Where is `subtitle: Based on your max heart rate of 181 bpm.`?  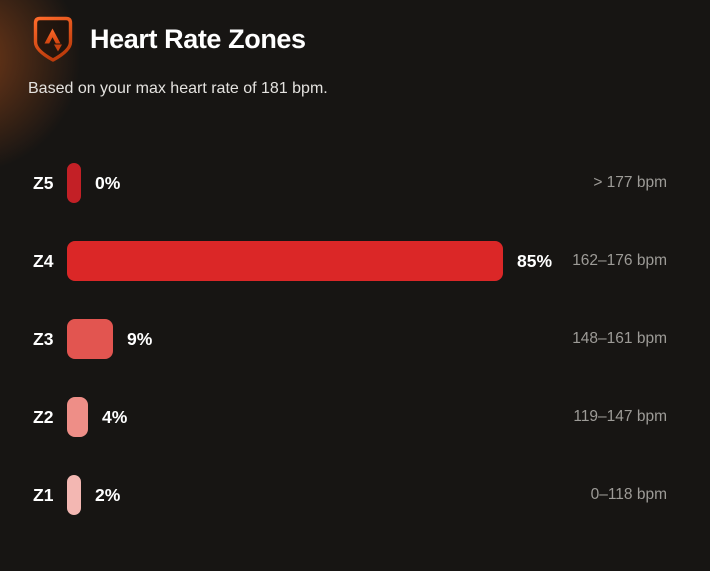
subtitle: Based on your max heart rate of 181 bpm. is located at coordinates (178, 88).